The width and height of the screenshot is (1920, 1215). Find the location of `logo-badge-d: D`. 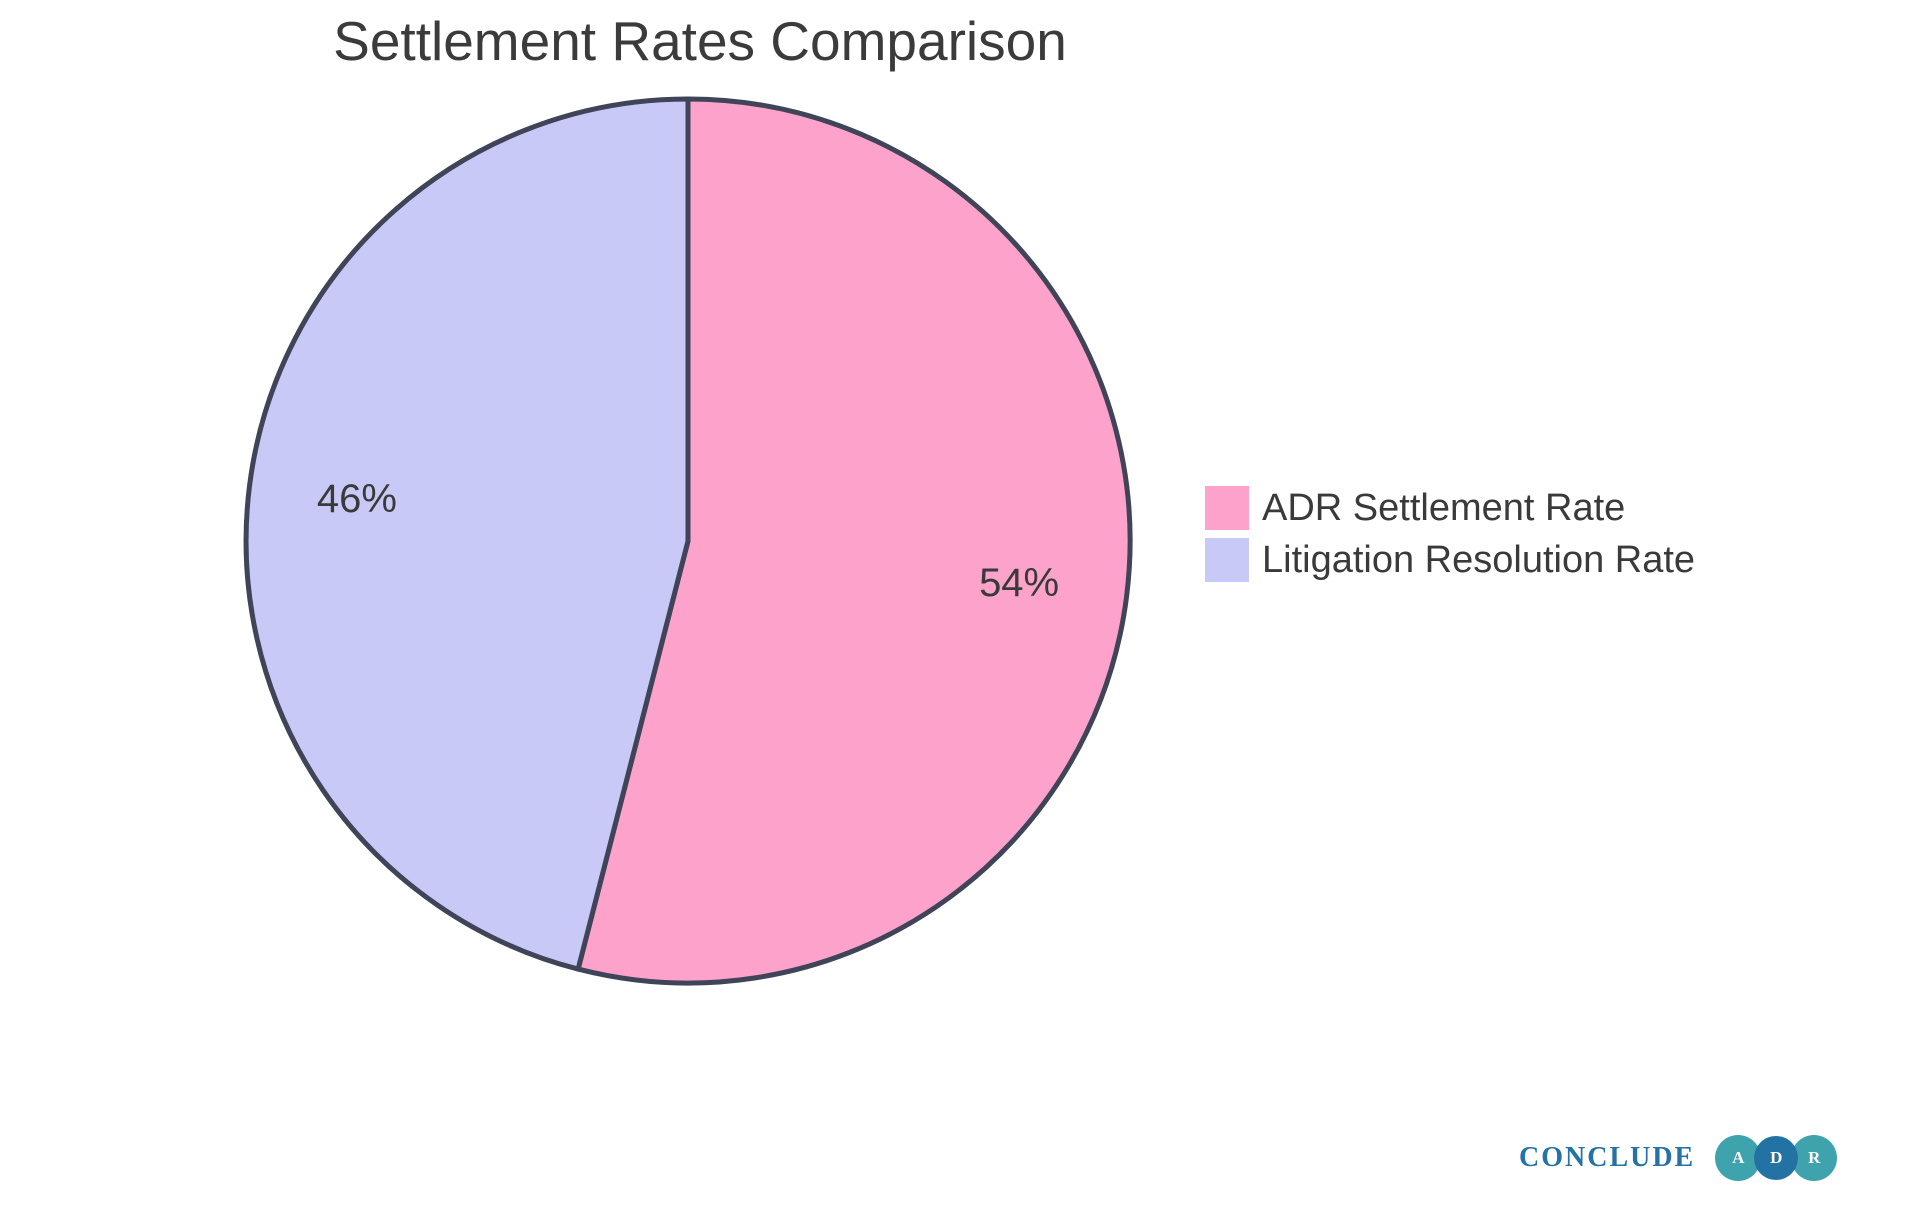

logo-badge-d: D is located at coordinates (1776, 1158).